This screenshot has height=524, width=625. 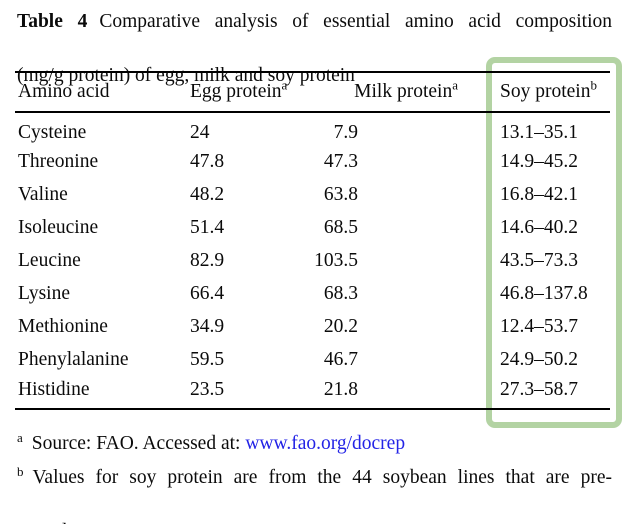 What do you see at coordinates (207, 260) in the screenshot?
I see `egg-value-cell: 82.9` at bounding box center [207, 260].